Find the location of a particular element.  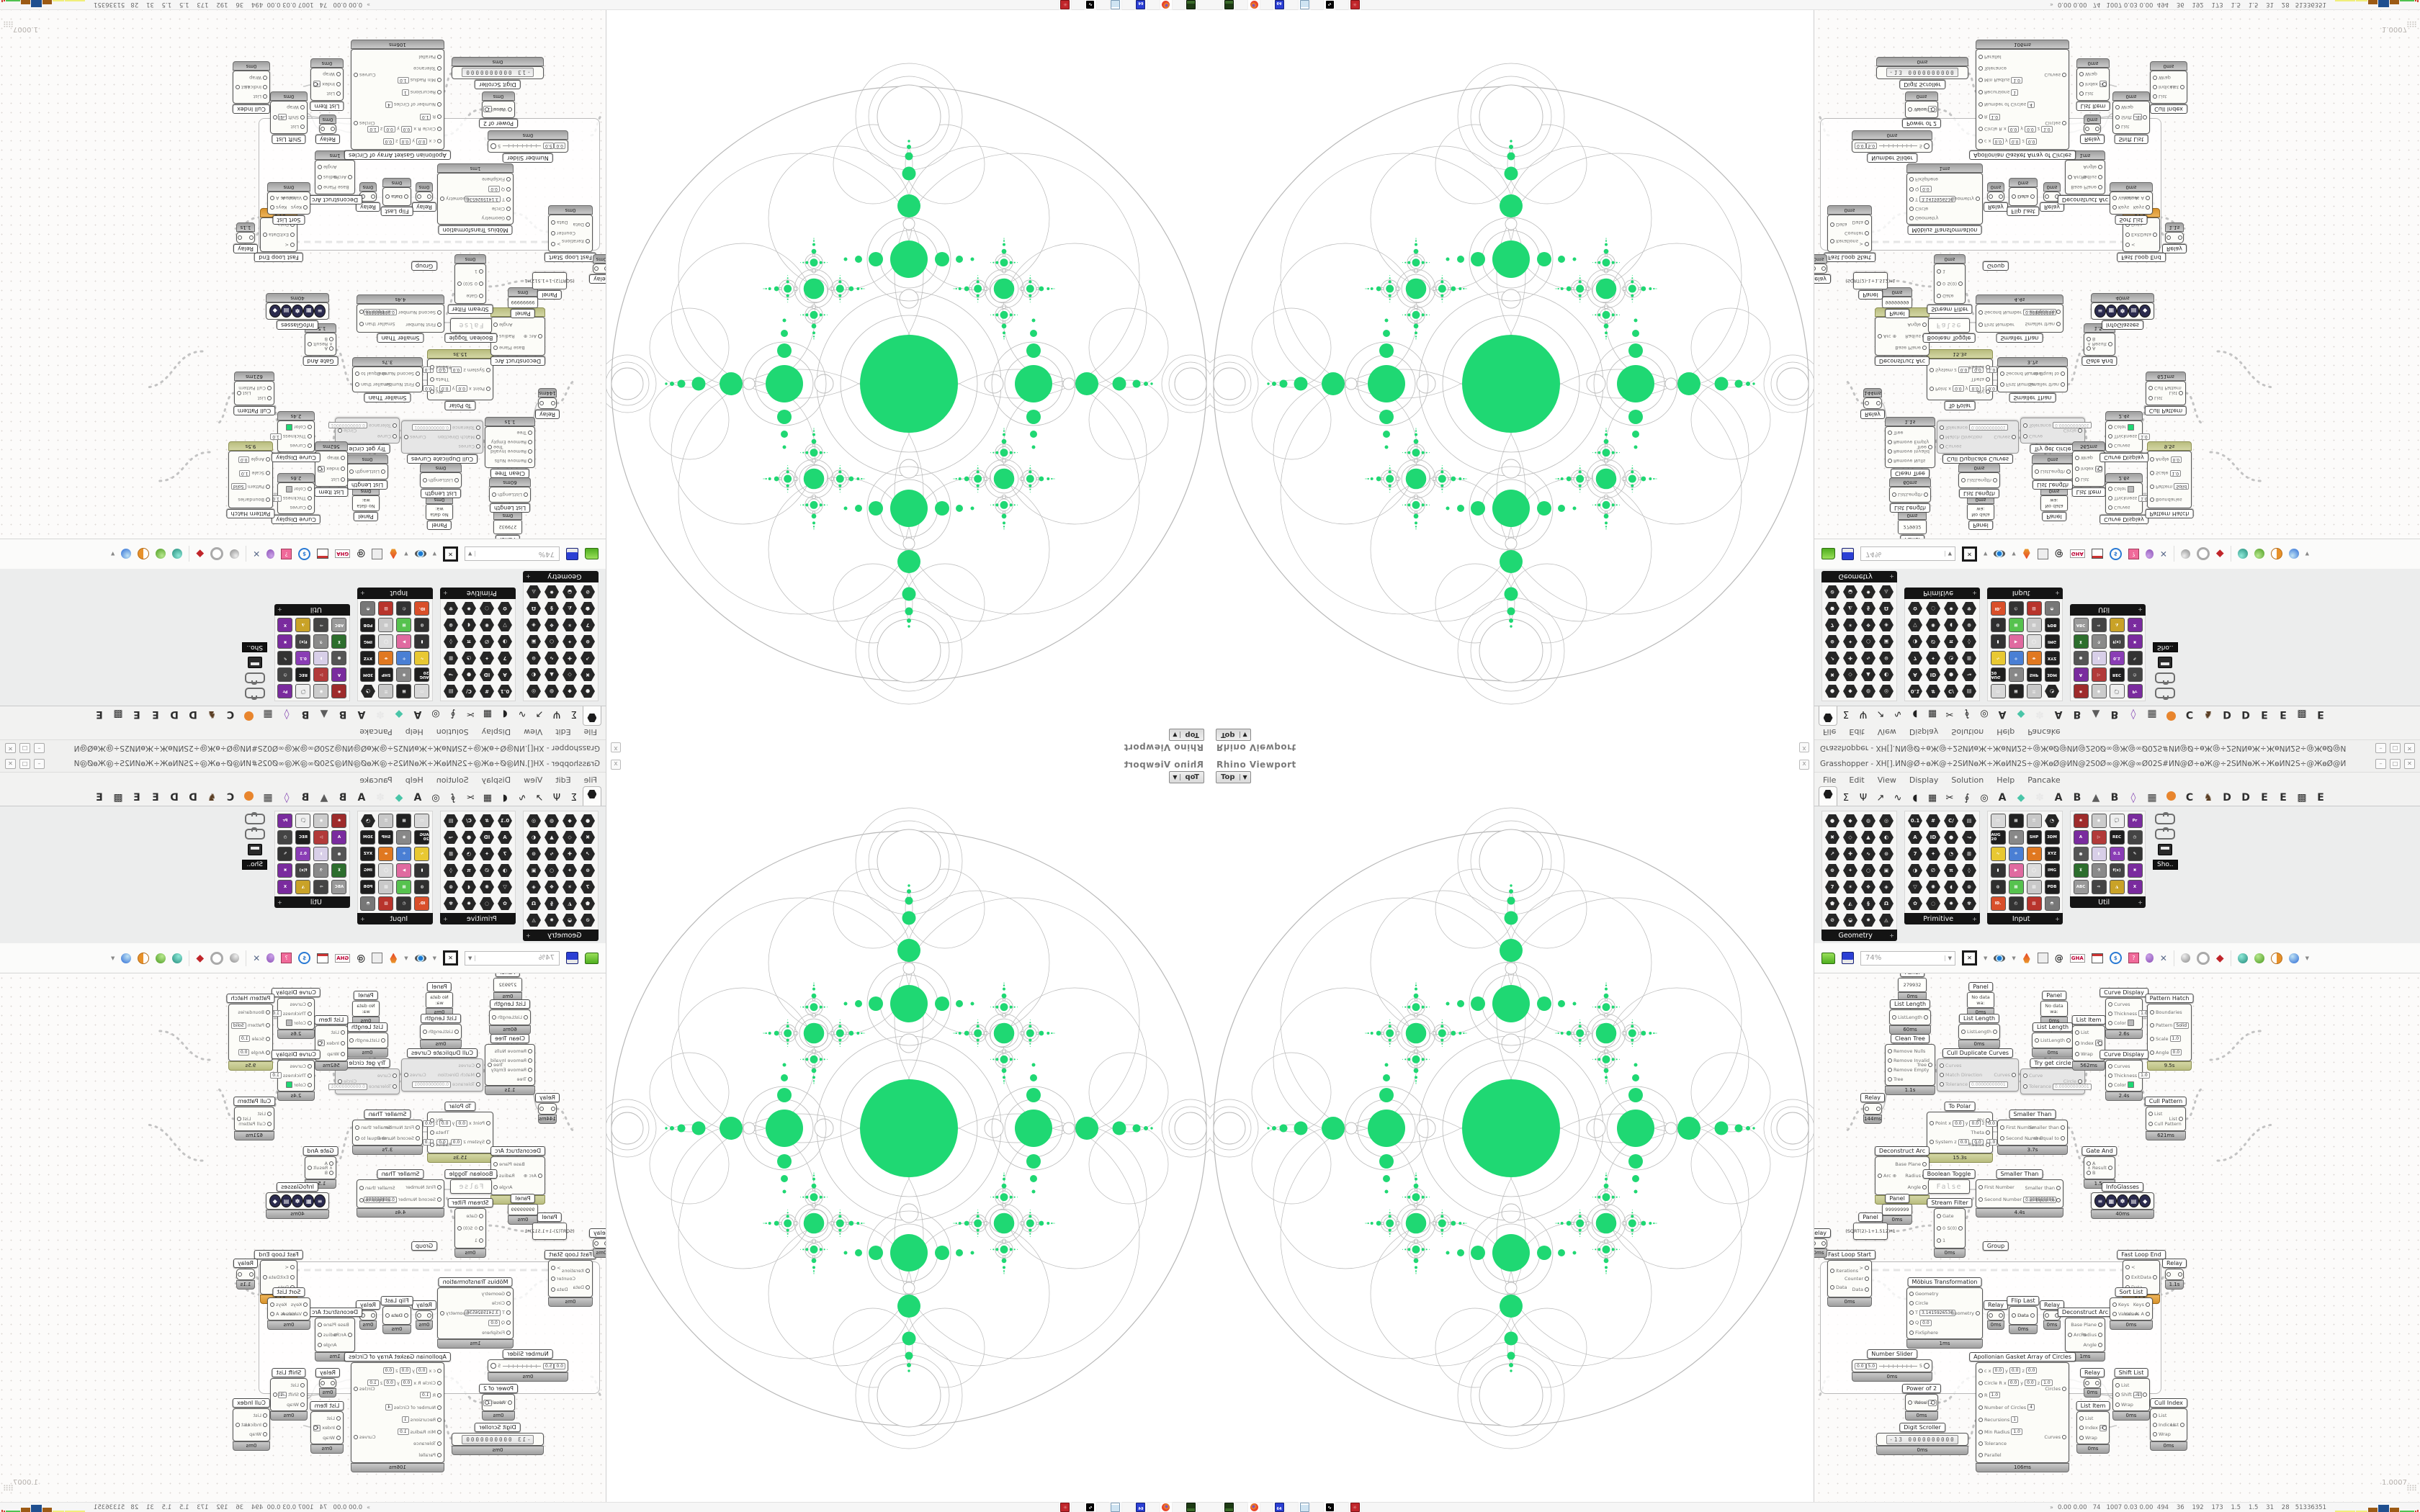

output-param: i is located at coordinates (321, 469).